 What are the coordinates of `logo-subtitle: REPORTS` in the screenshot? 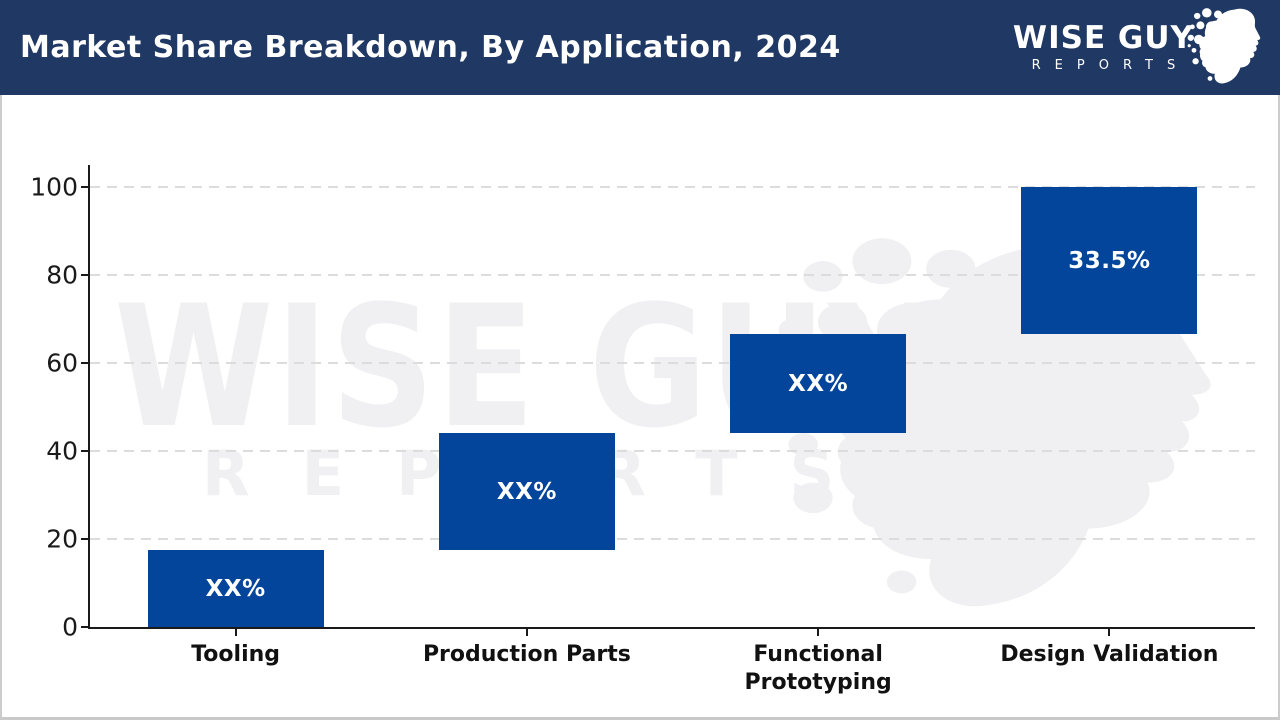 It's located at (1110, 65).